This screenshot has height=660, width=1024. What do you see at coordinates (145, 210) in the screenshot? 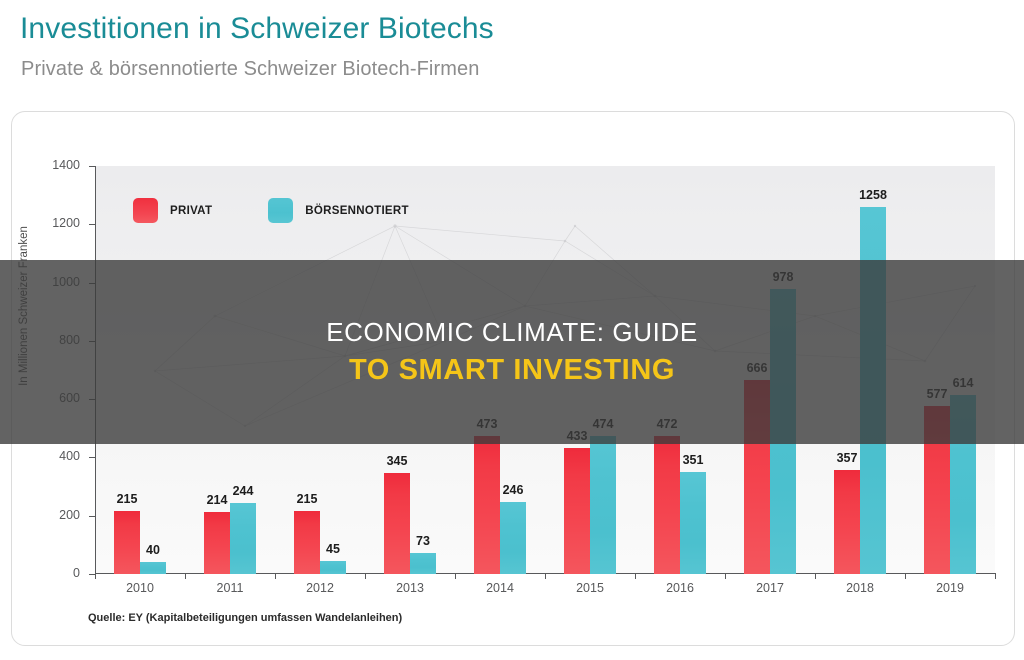
I see `legend-swatch-privat-icon` at bounding box center [145, 210].